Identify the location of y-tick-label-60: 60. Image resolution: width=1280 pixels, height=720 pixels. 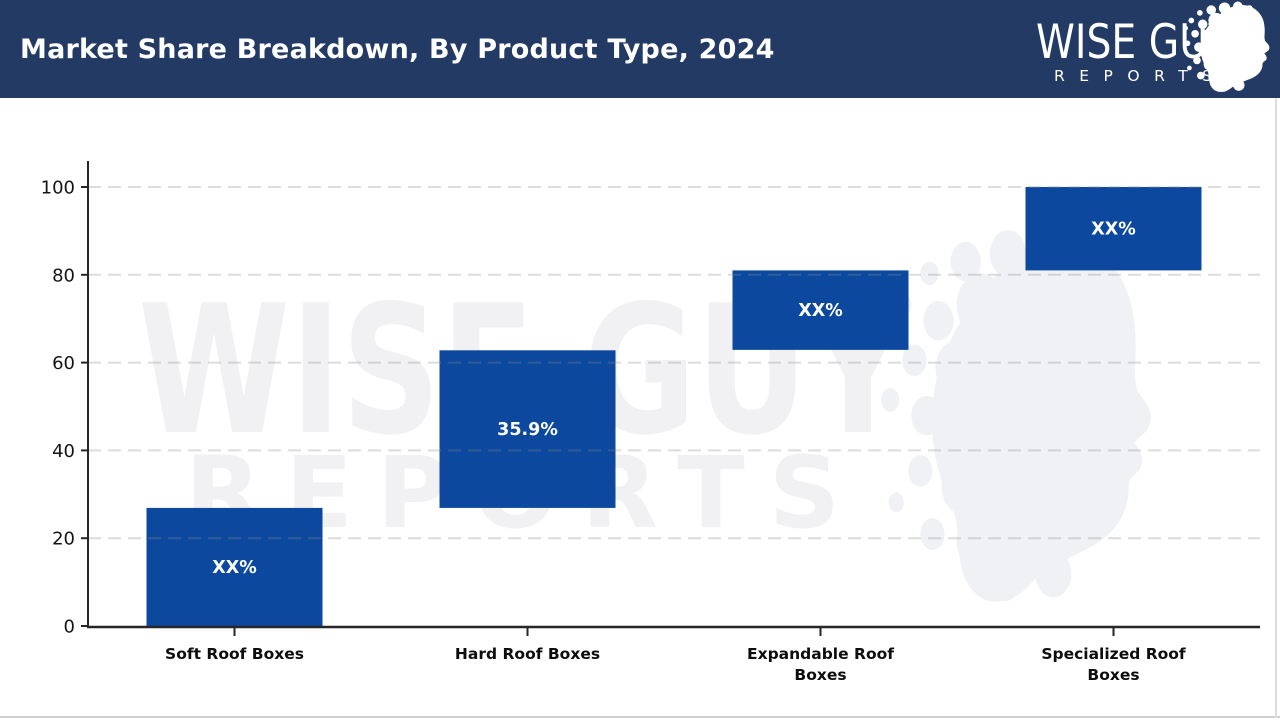
(63, 363).